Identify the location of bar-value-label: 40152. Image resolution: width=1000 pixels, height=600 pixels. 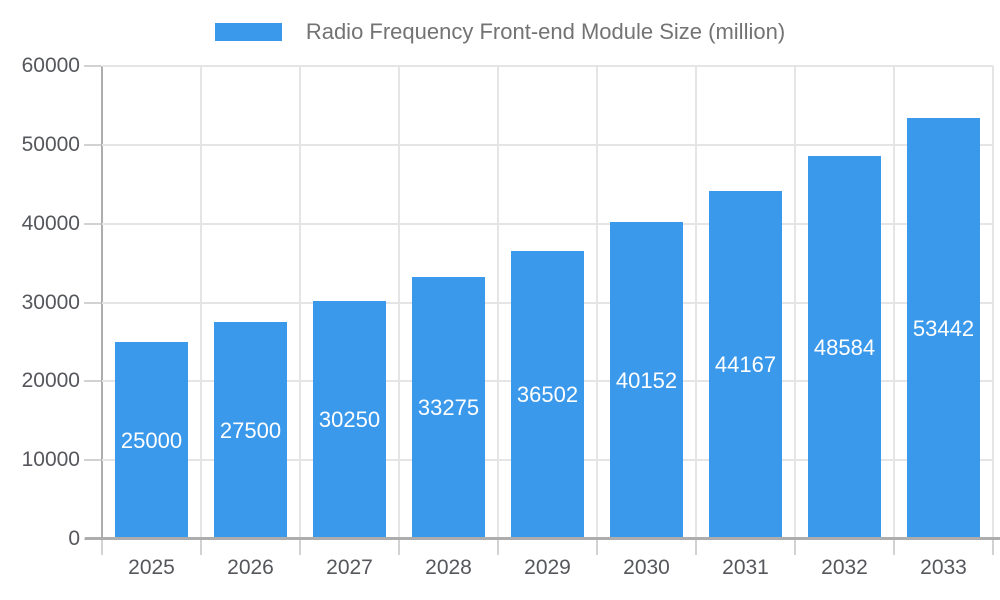
(646, 380).